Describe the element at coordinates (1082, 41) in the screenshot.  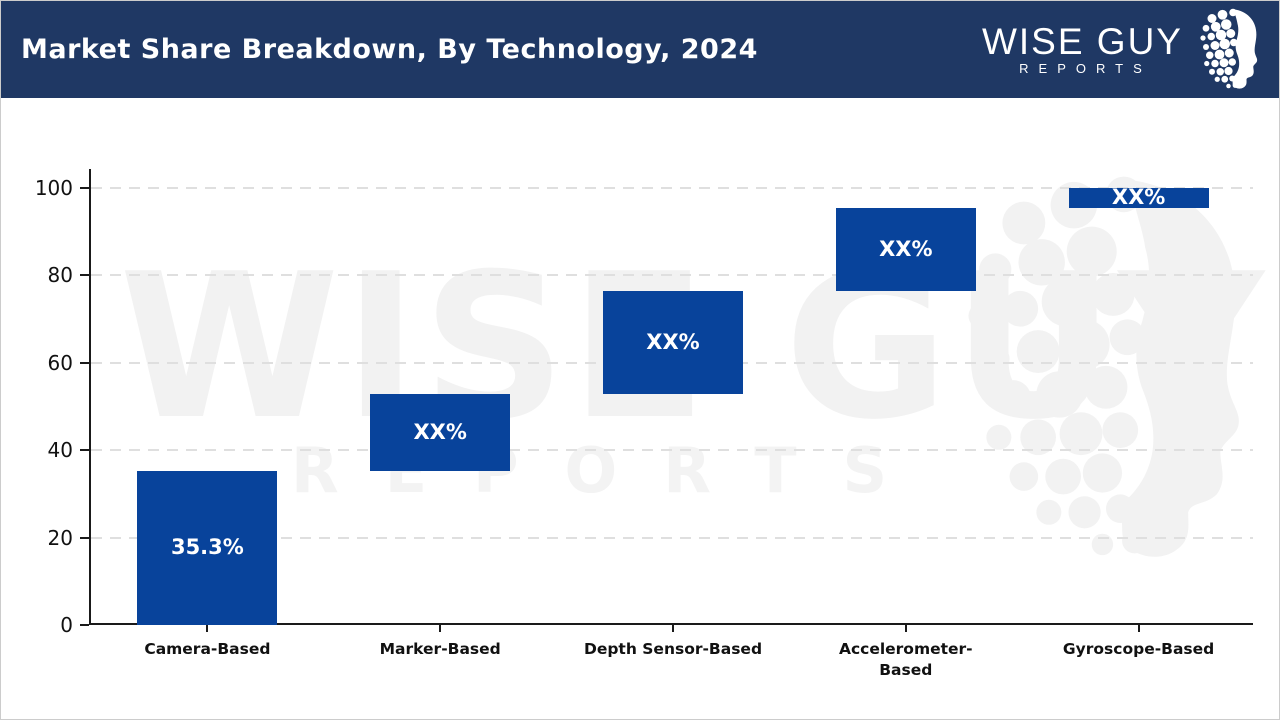
I see `logo-wordmark: WISE GUY` at that location.